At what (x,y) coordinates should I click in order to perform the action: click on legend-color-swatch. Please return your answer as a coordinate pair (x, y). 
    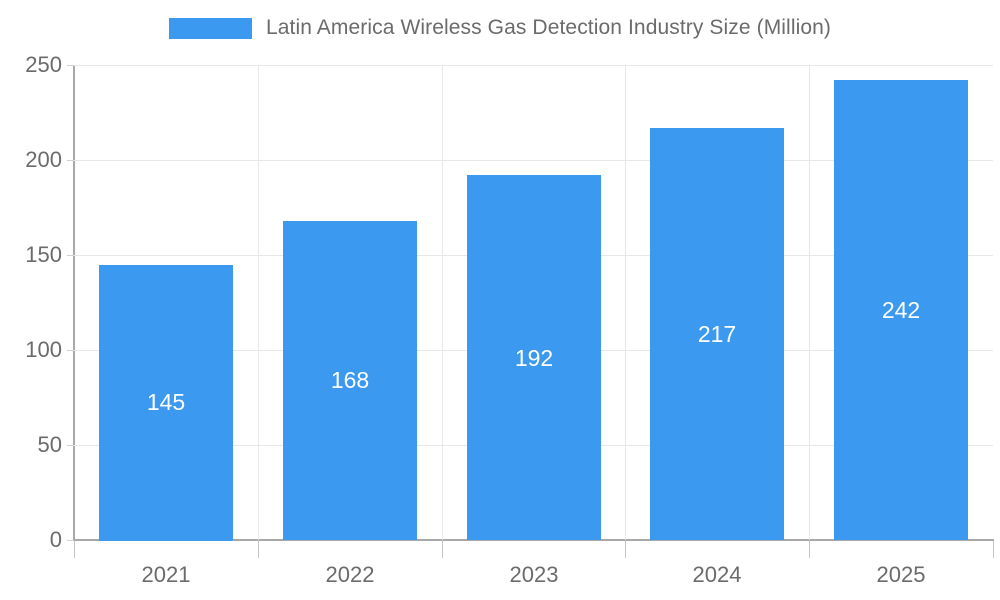
    Looking at the image, I should click on (210, 28).